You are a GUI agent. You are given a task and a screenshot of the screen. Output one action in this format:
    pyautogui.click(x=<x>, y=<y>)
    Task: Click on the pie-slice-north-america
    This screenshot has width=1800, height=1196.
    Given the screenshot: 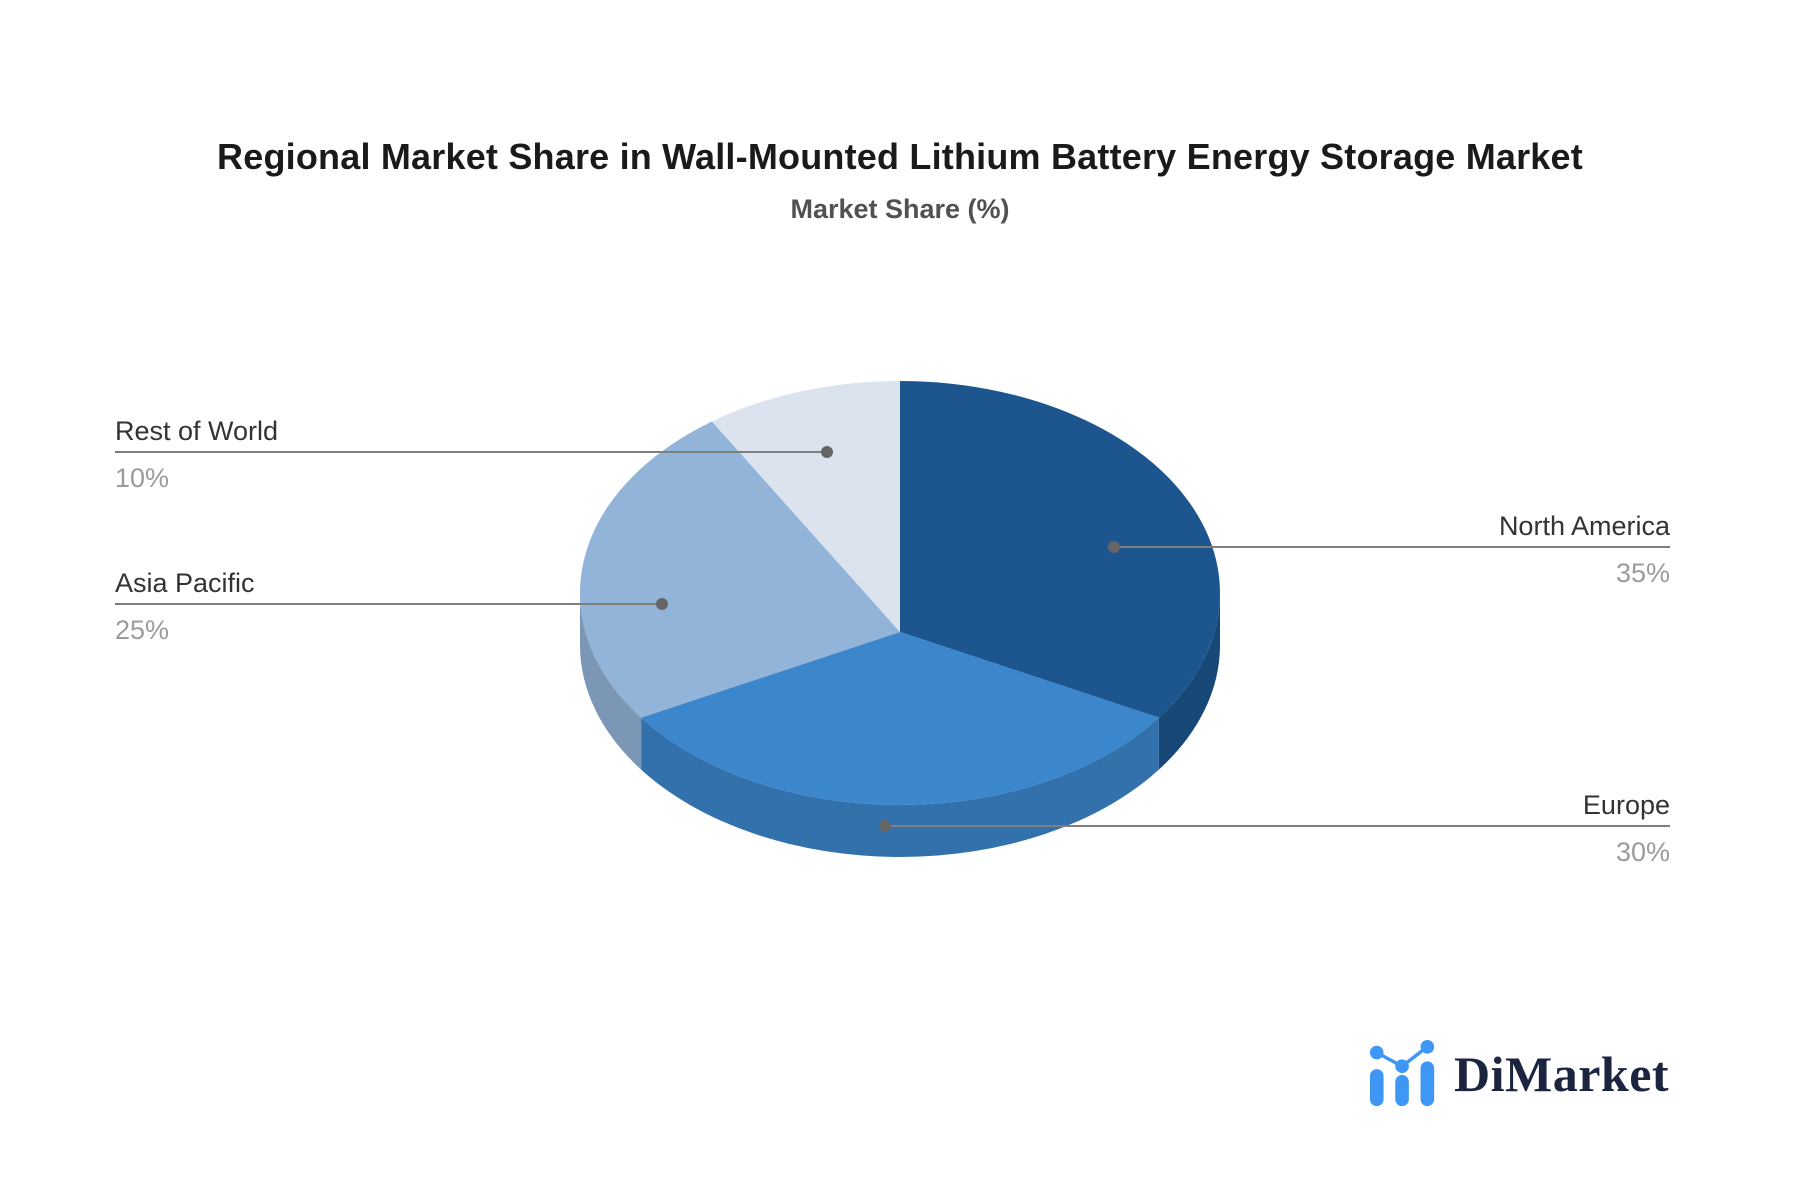 What is the action you would take?
    pyautogui.click(x=1060, y=549)
    